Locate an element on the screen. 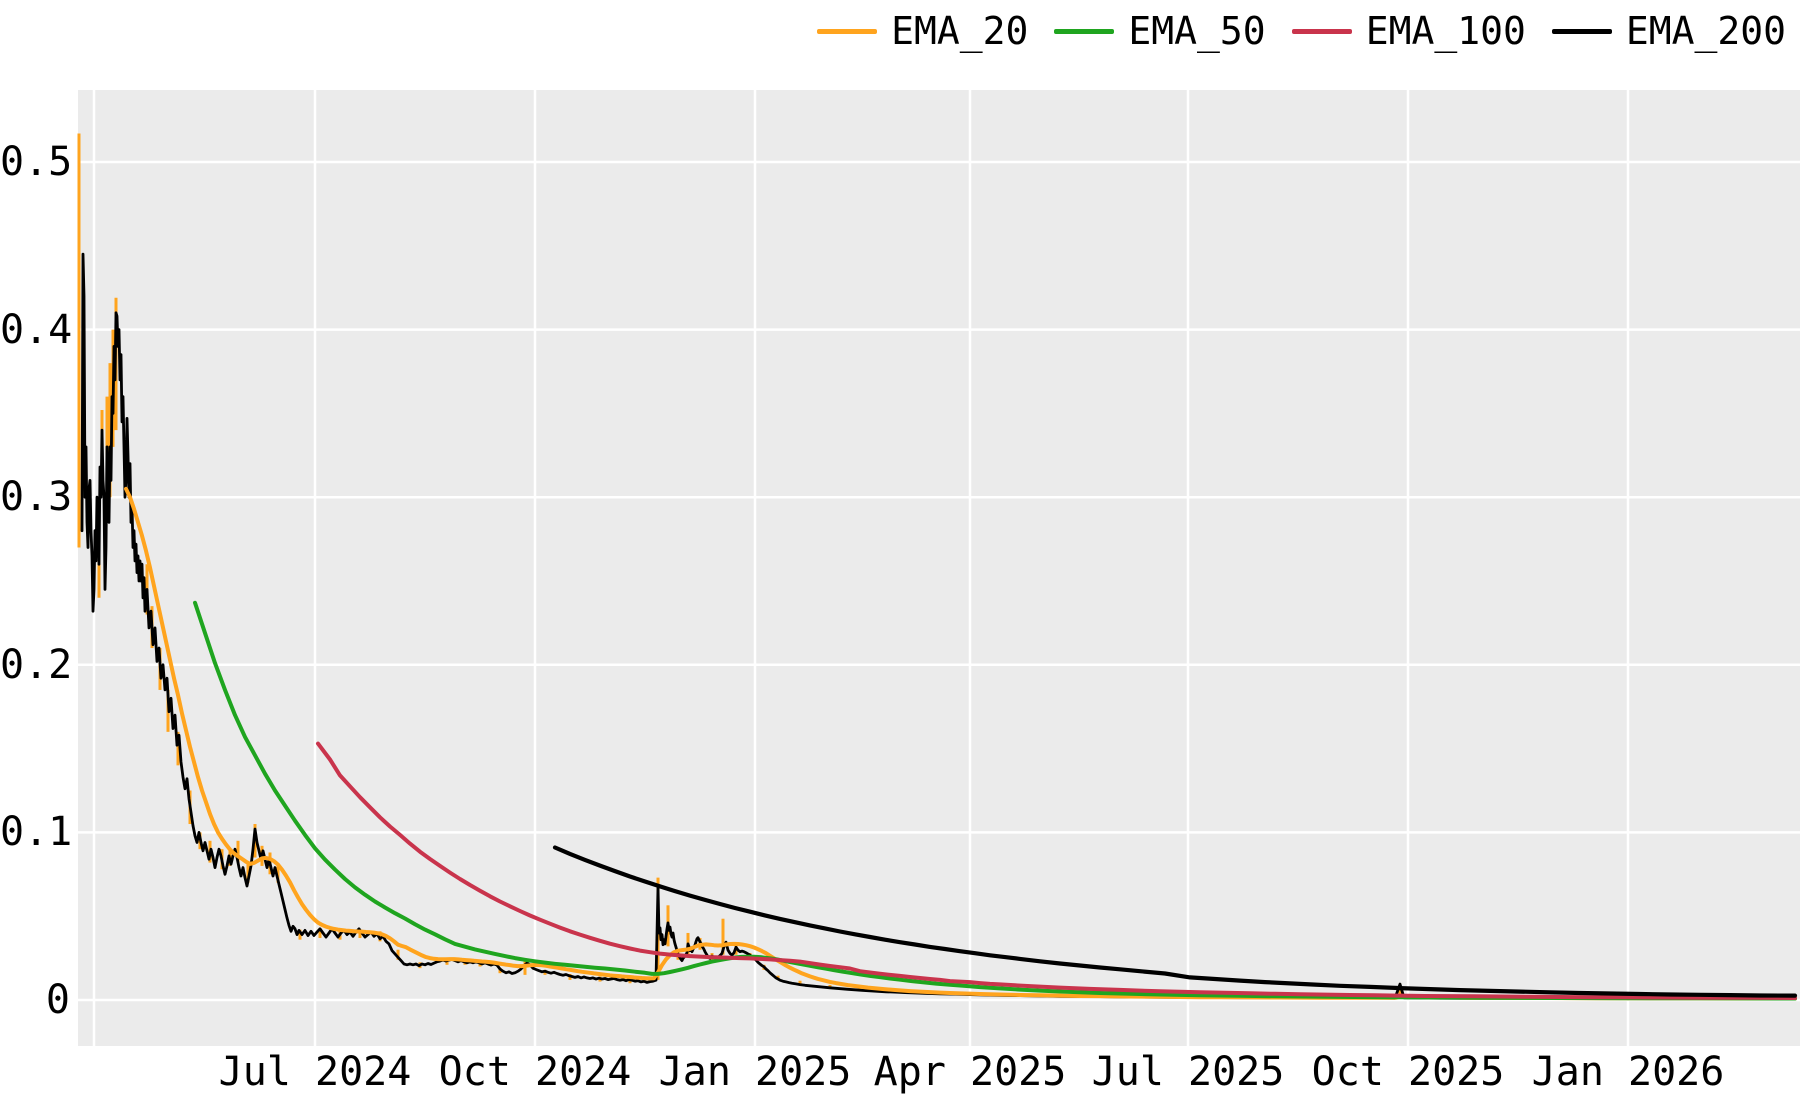  legend-label-ema100: EMA_100 is located at coordinates (1445, 31).